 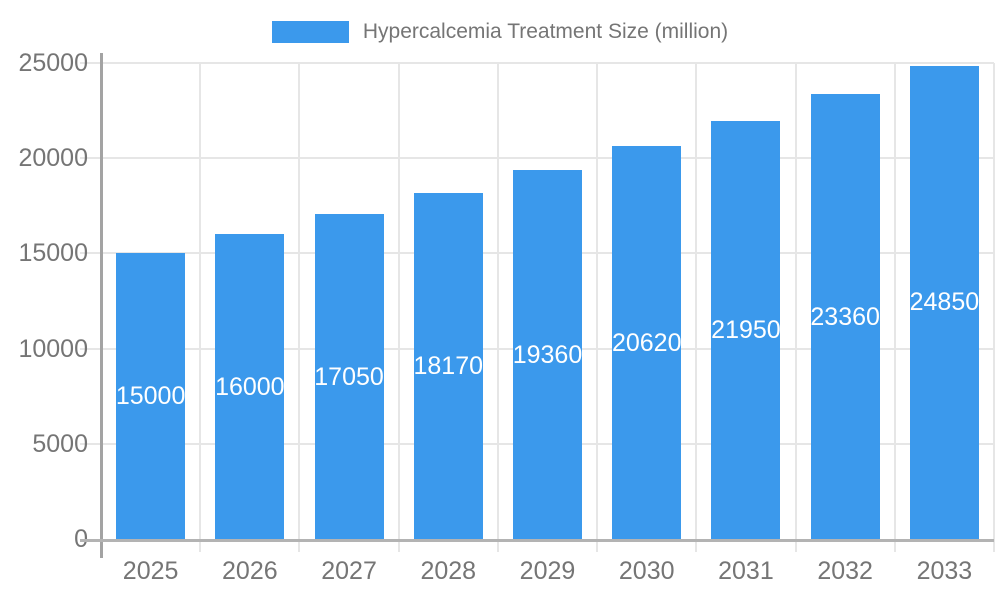 I want to click on x-axis-tick-label: 2032, so click(x=845, y=571).